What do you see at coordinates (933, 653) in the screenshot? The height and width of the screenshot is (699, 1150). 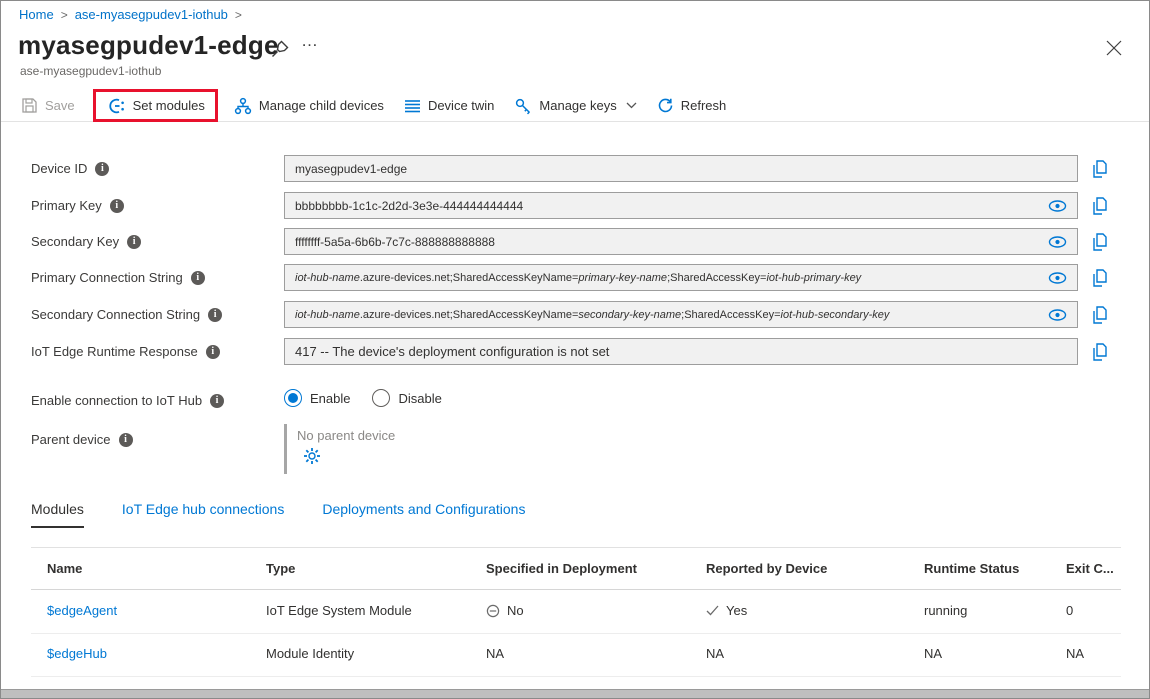 I see `module-runtime-status: NA` at bounding box center [933, 653].